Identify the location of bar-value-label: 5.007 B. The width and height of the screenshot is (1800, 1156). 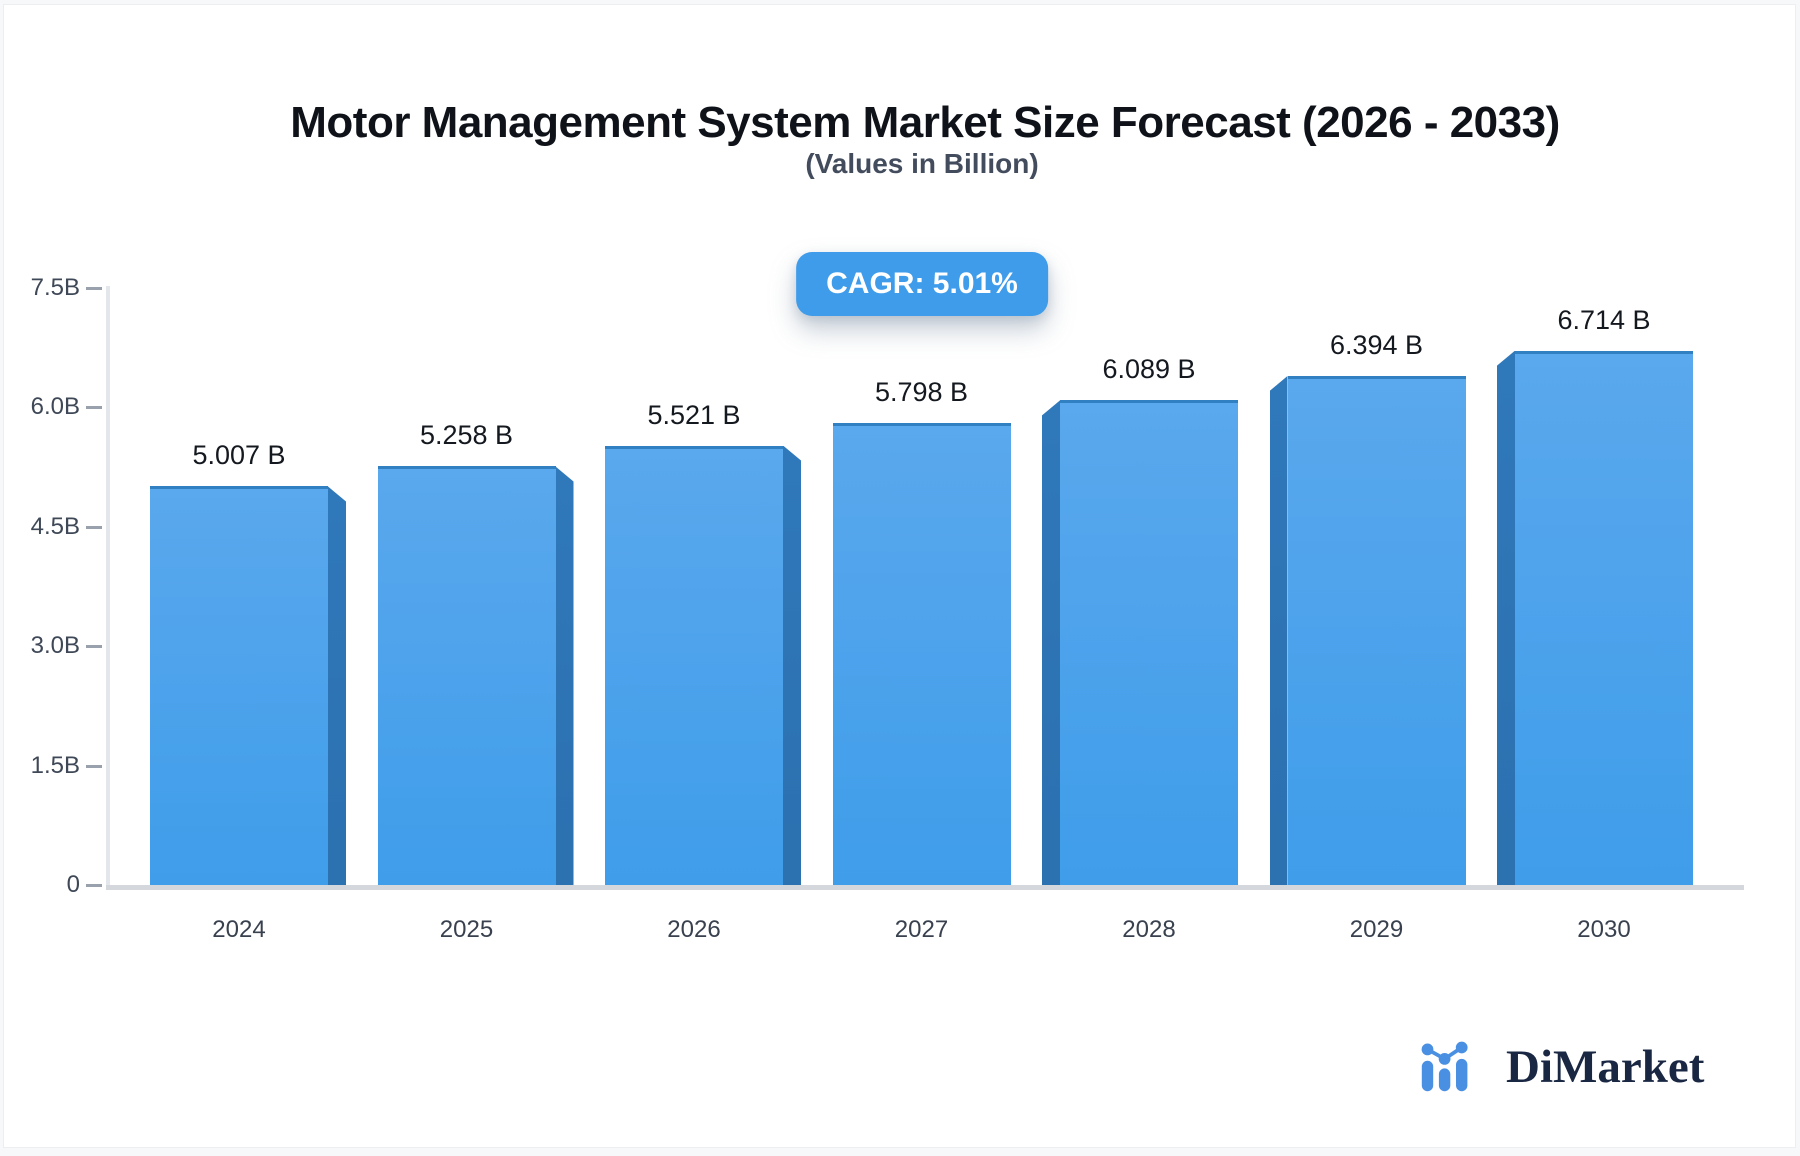
(239, 455).